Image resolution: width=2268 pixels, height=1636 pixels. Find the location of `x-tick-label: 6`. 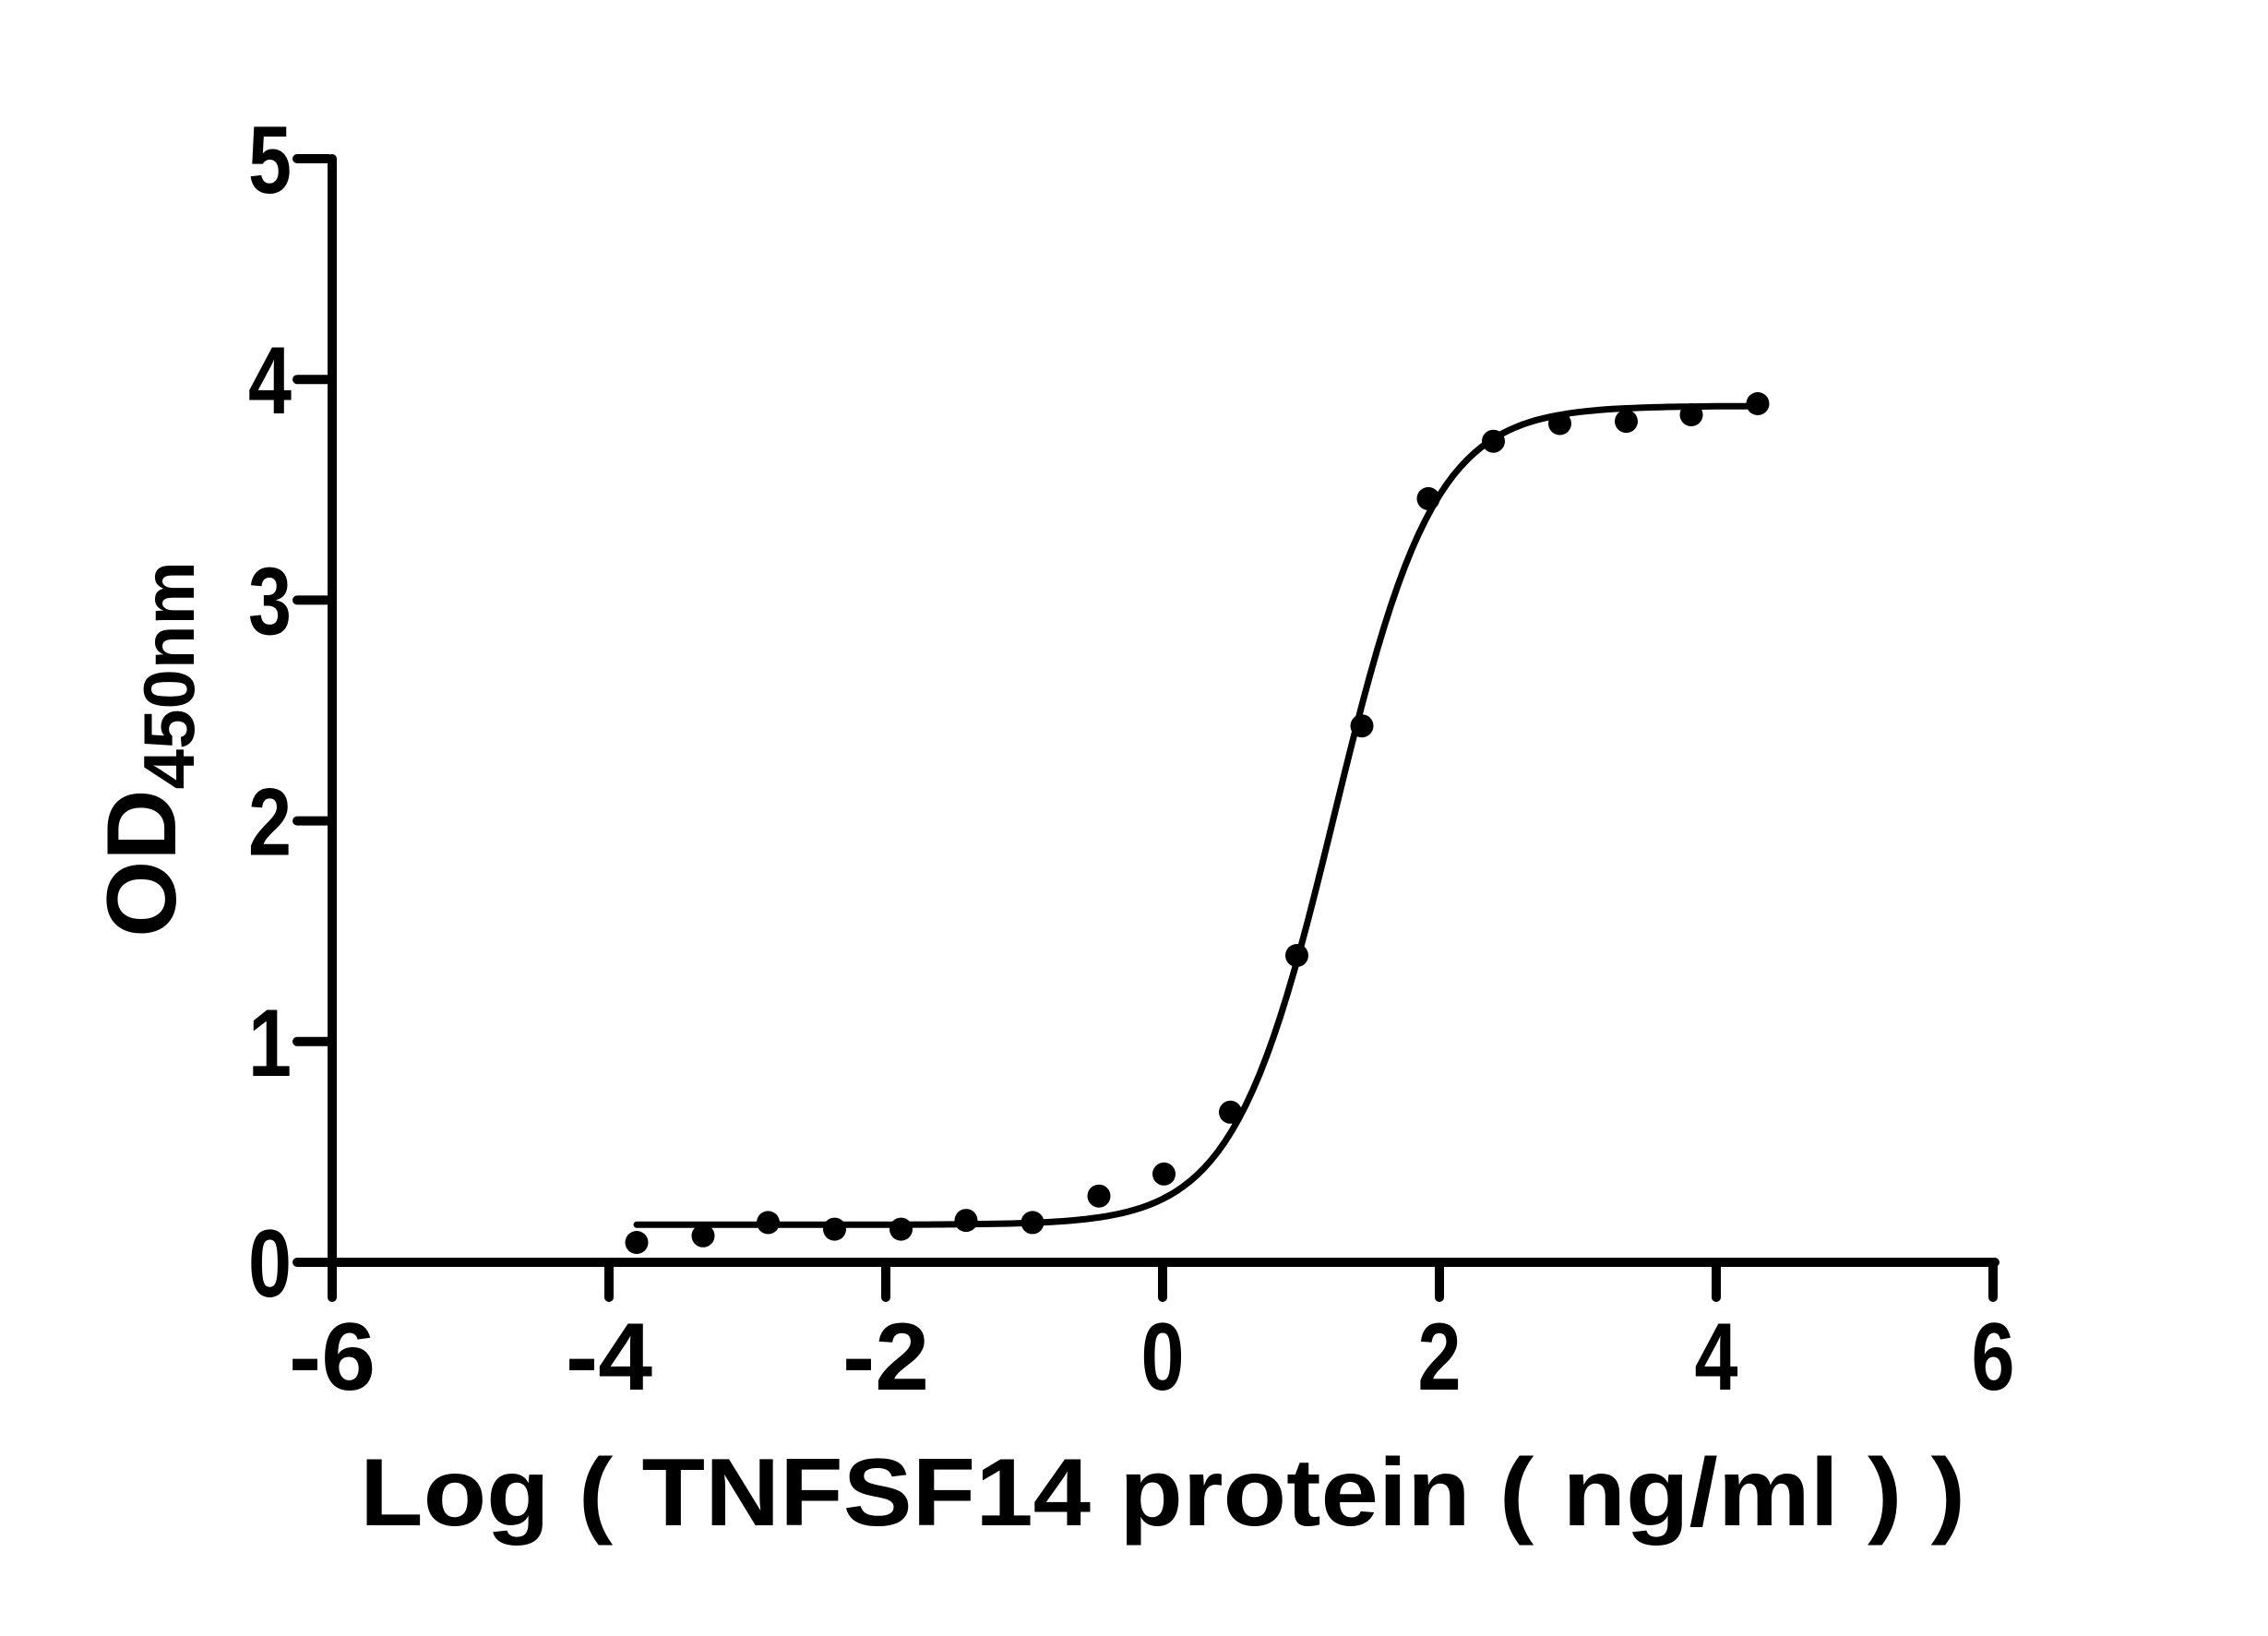

x-tick-label: 6 is located at coordinates (1993, 1357).